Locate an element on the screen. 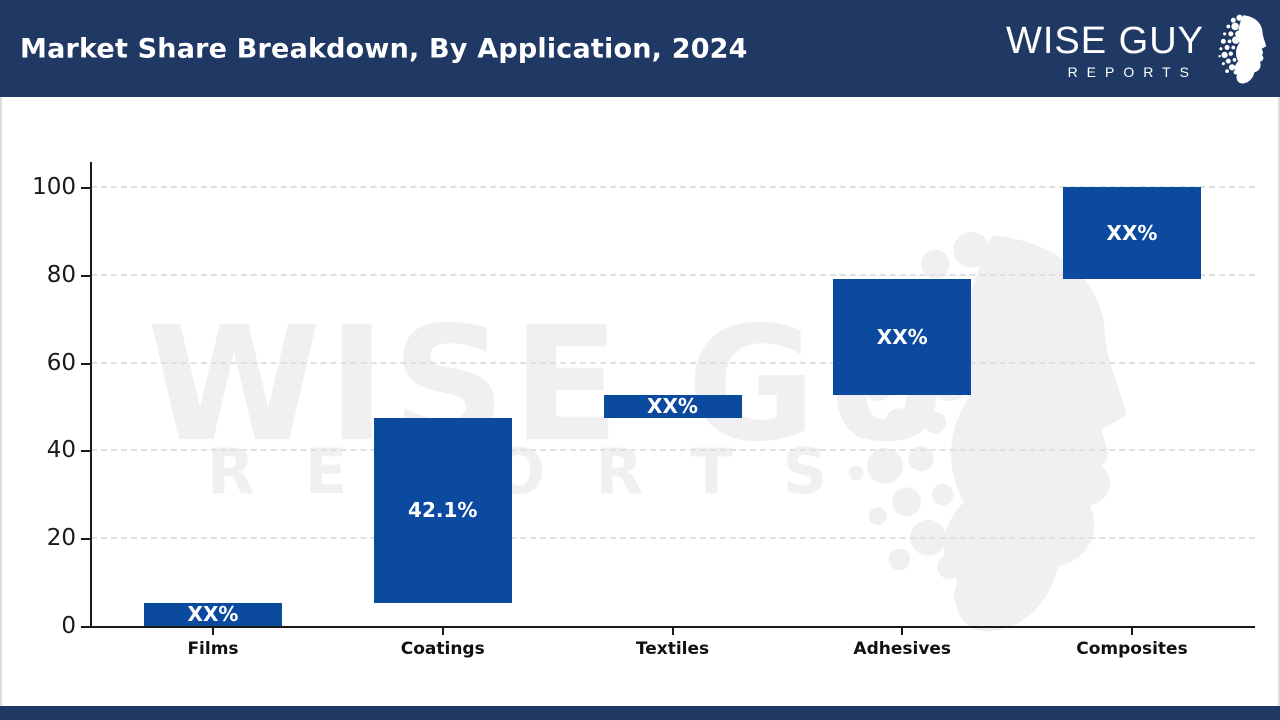 The width and height of the screenshot is (1280, 720). y-tick-label-80: 80 is located at coordinates (61, 274).